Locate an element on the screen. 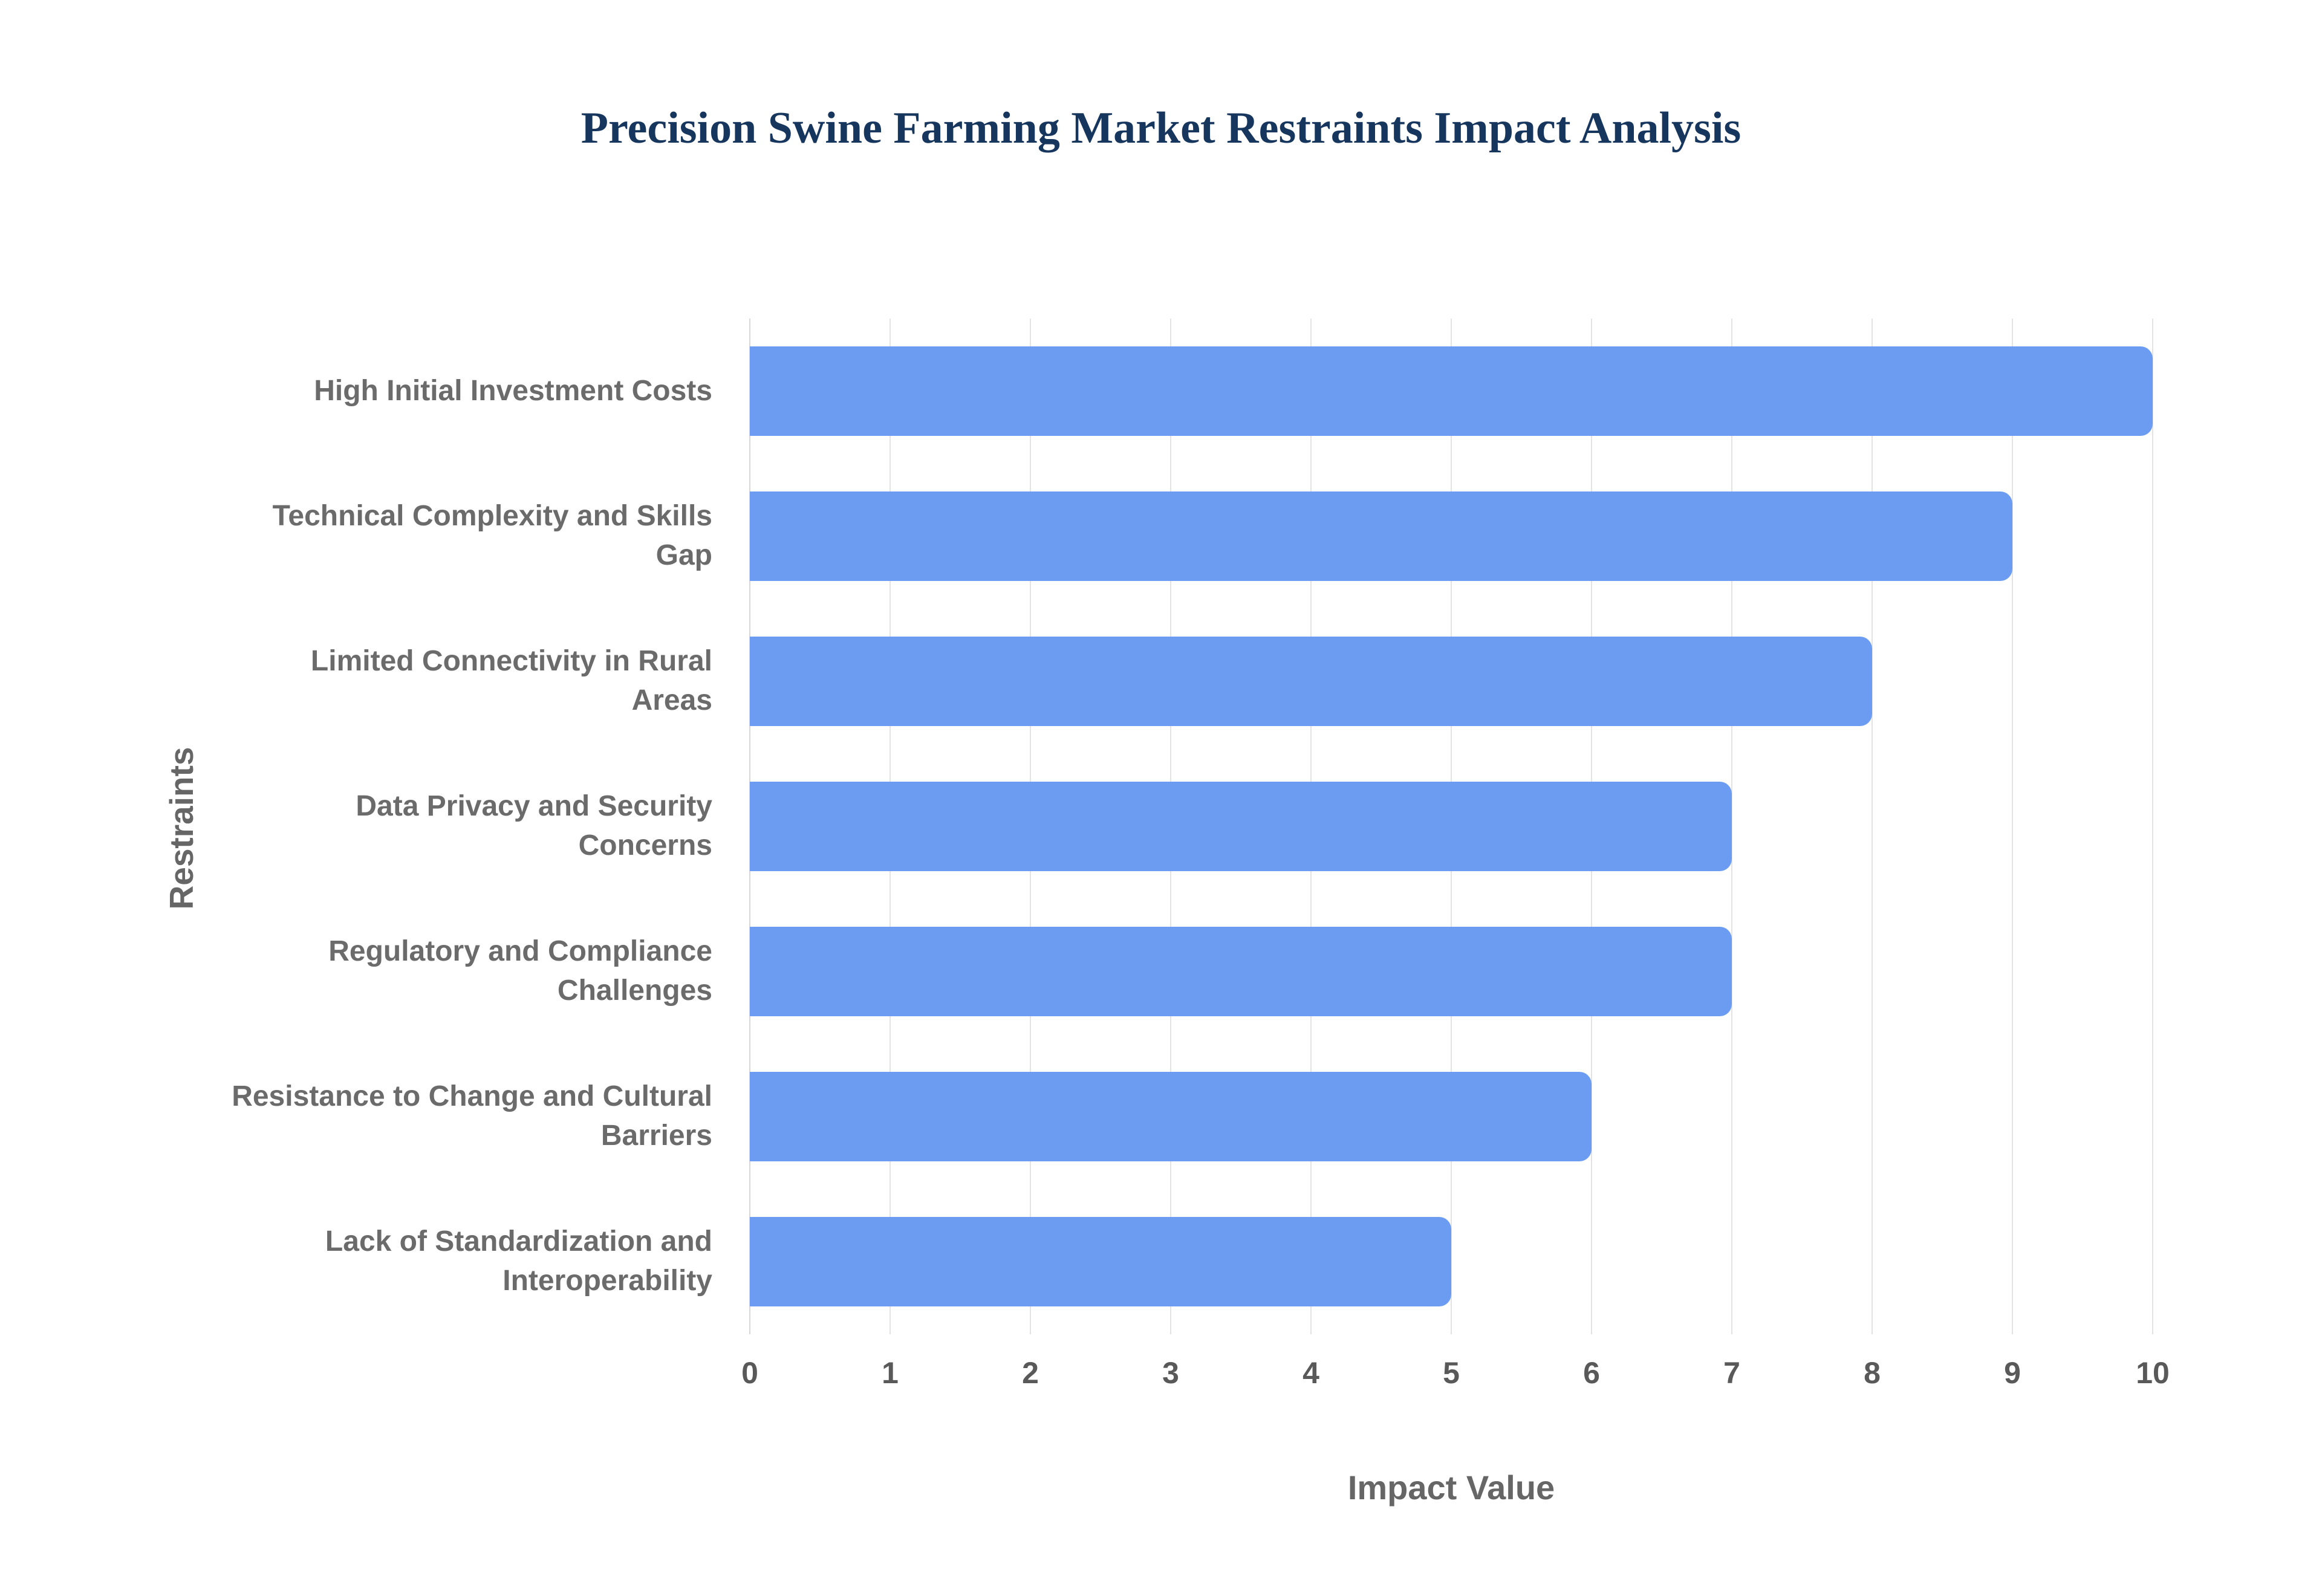 The height and width of the screenshot is (1596, 2322). tick-label: 2 is located at coordinates (1030, 1373).